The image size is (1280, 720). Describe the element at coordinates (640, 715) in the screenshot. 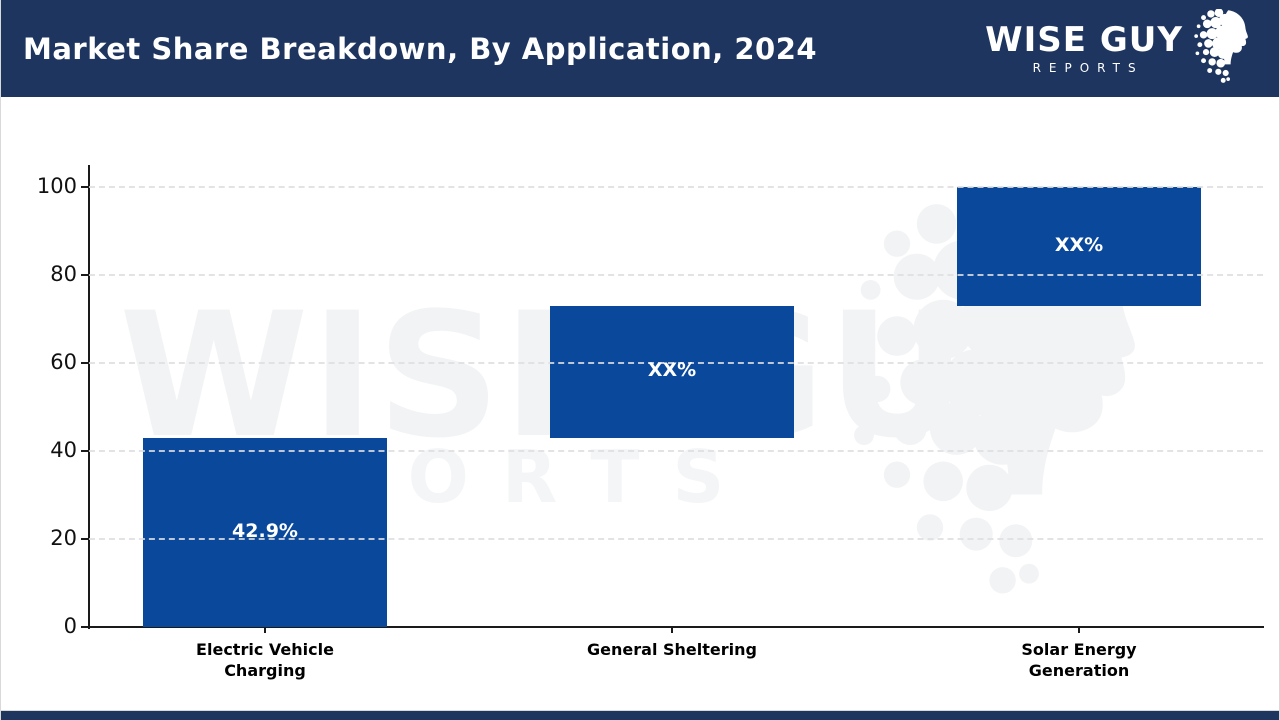

I see `footer-bar` at that location.